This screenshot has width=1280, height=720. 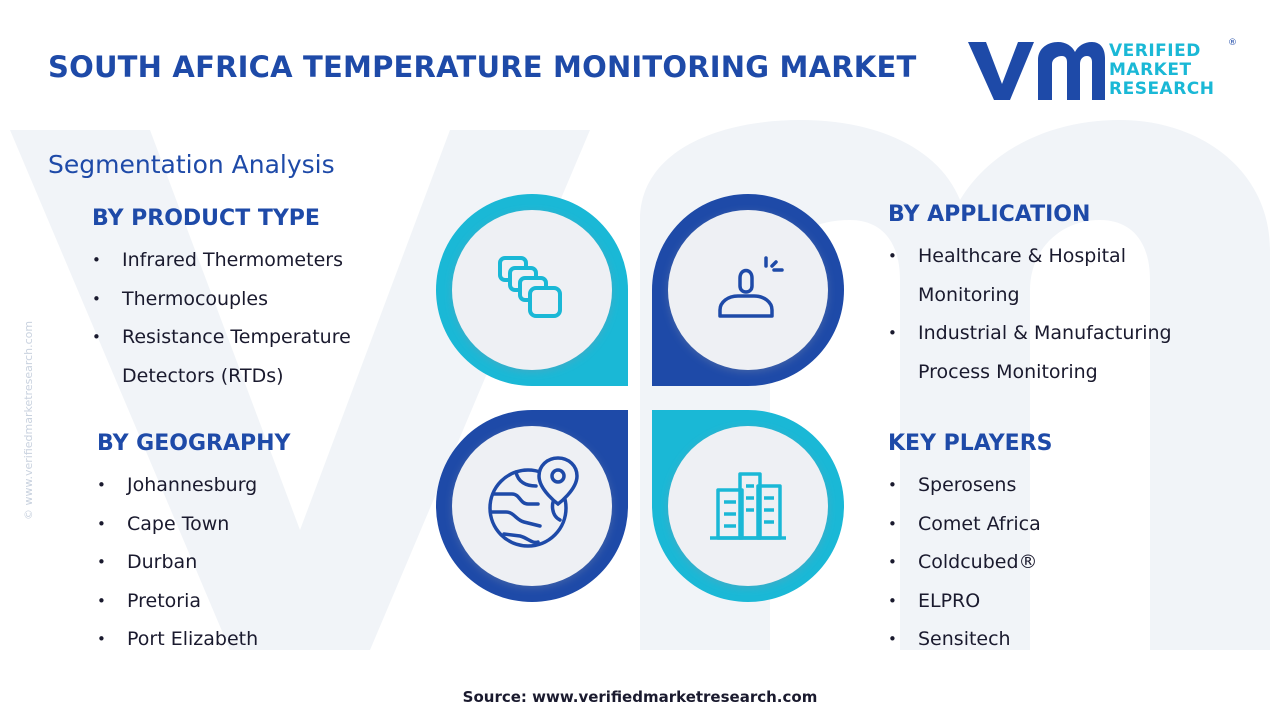 I want to click on list-item-text-continued: Monitoring, so click(x=969, y=294).